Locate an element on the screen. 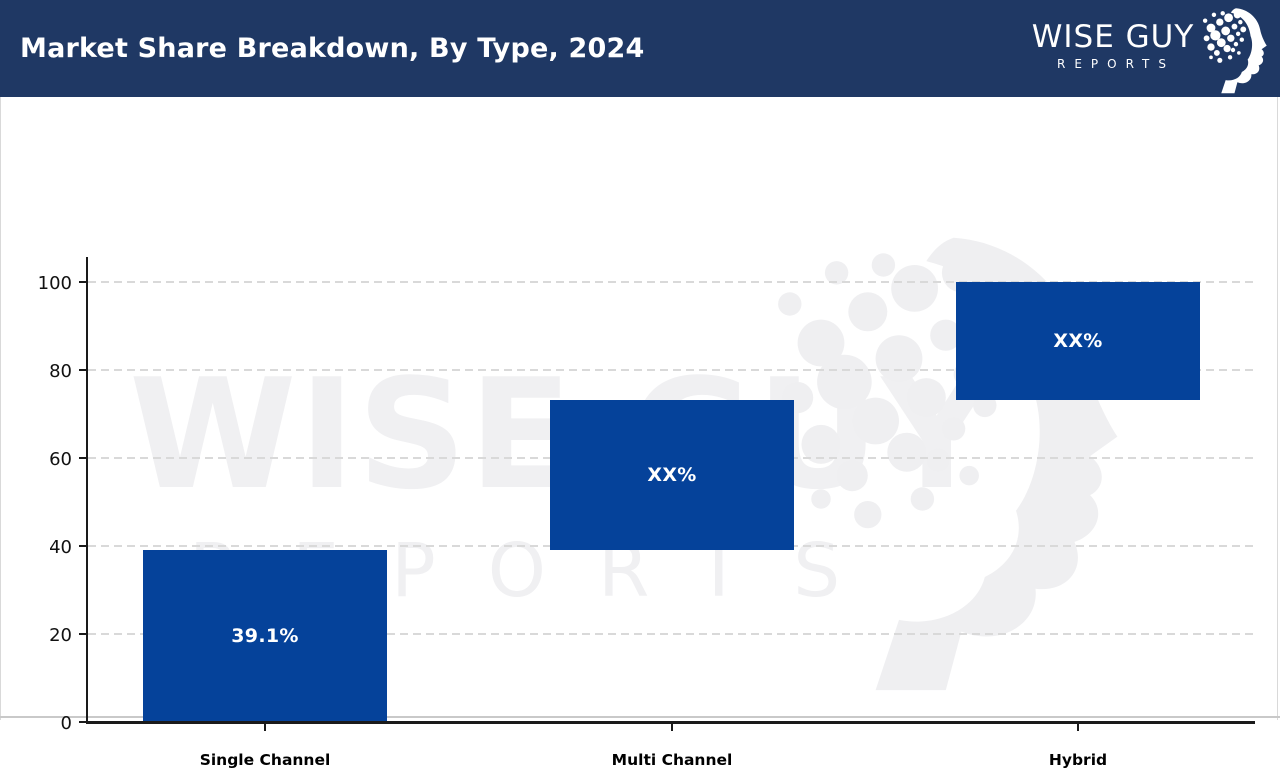  y-tick-label-60: 60 is located at coordinates (60, 459).